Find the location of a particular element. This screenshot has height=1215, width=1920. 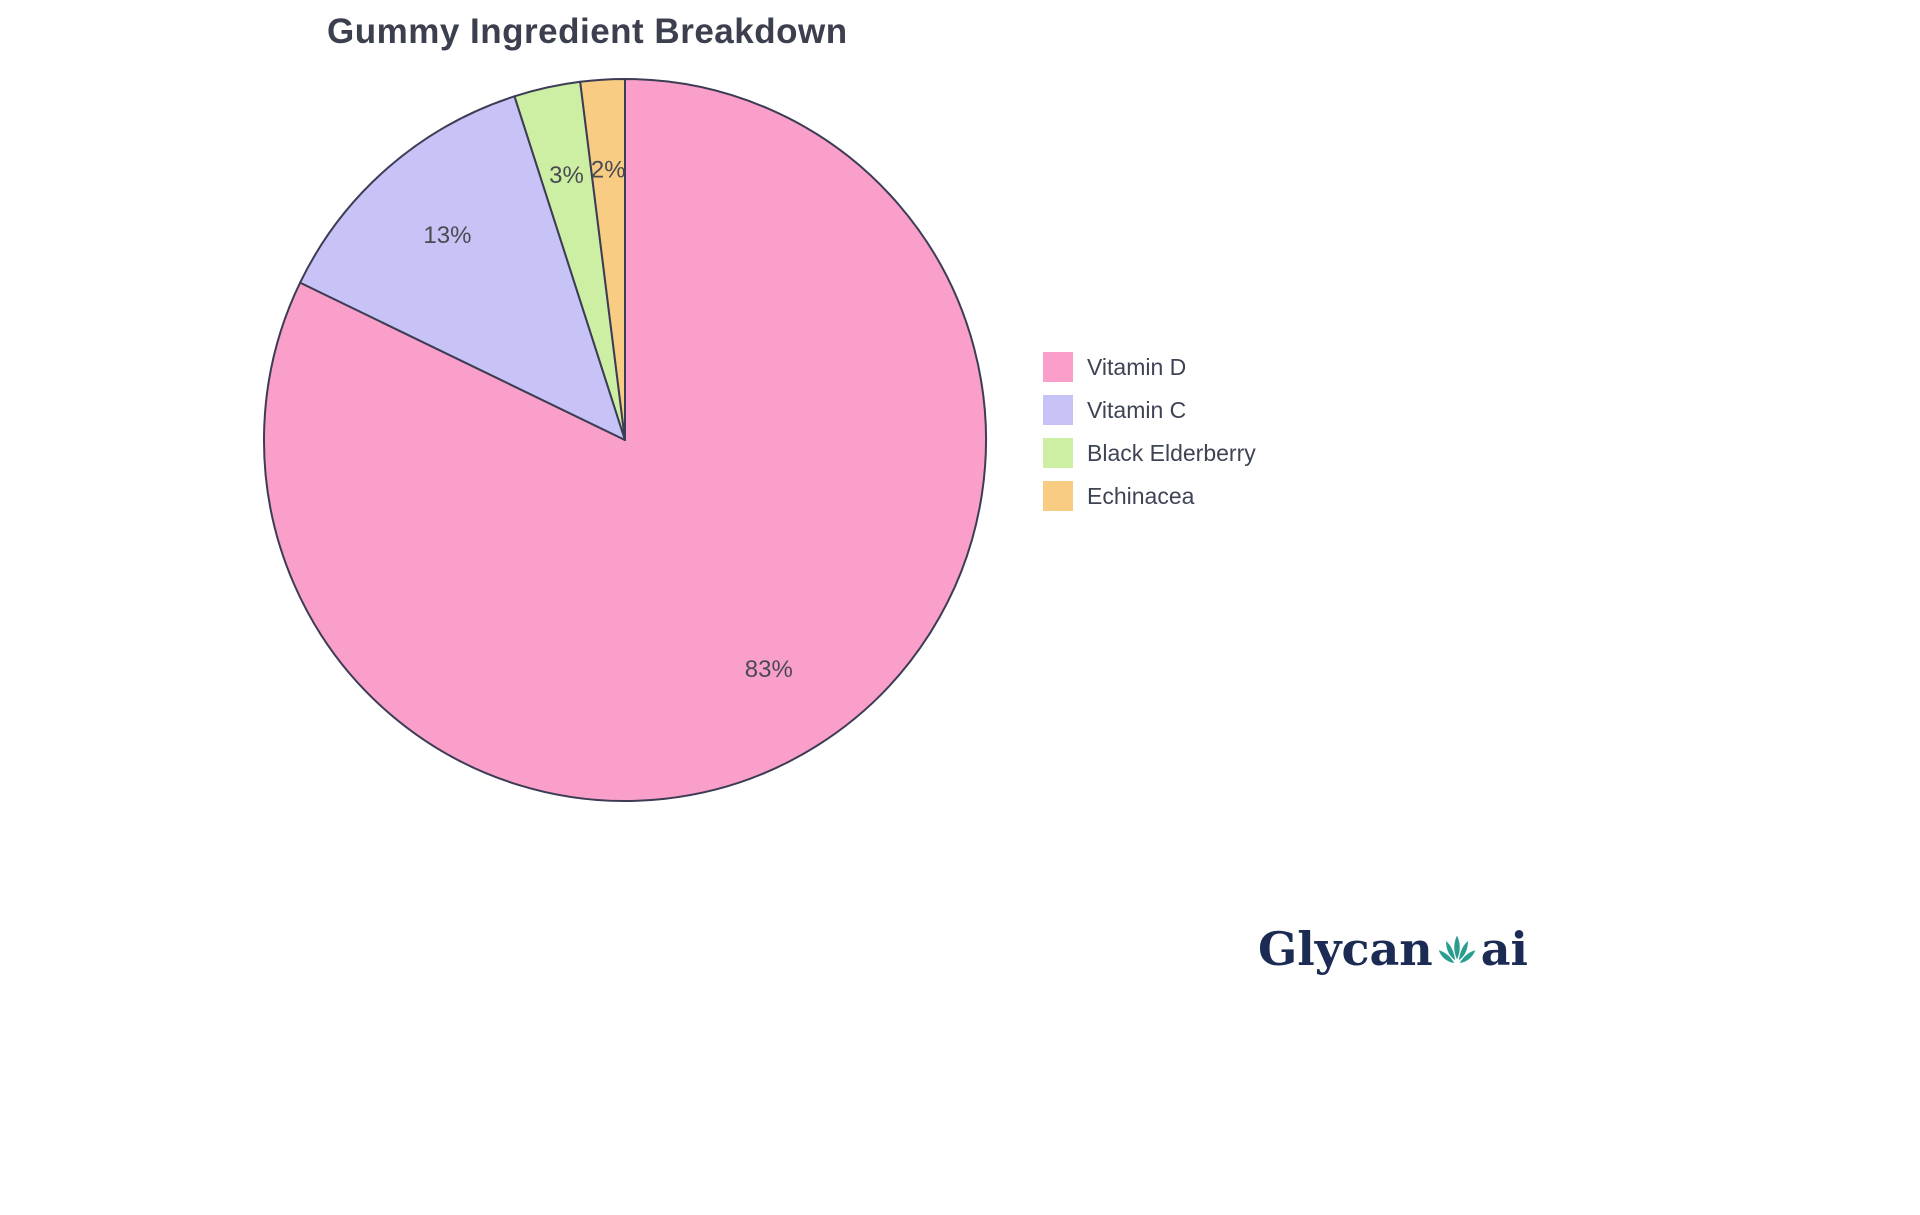

legend-item-vitamin-c: Vitamin C is located at coordinates (1149, 410).